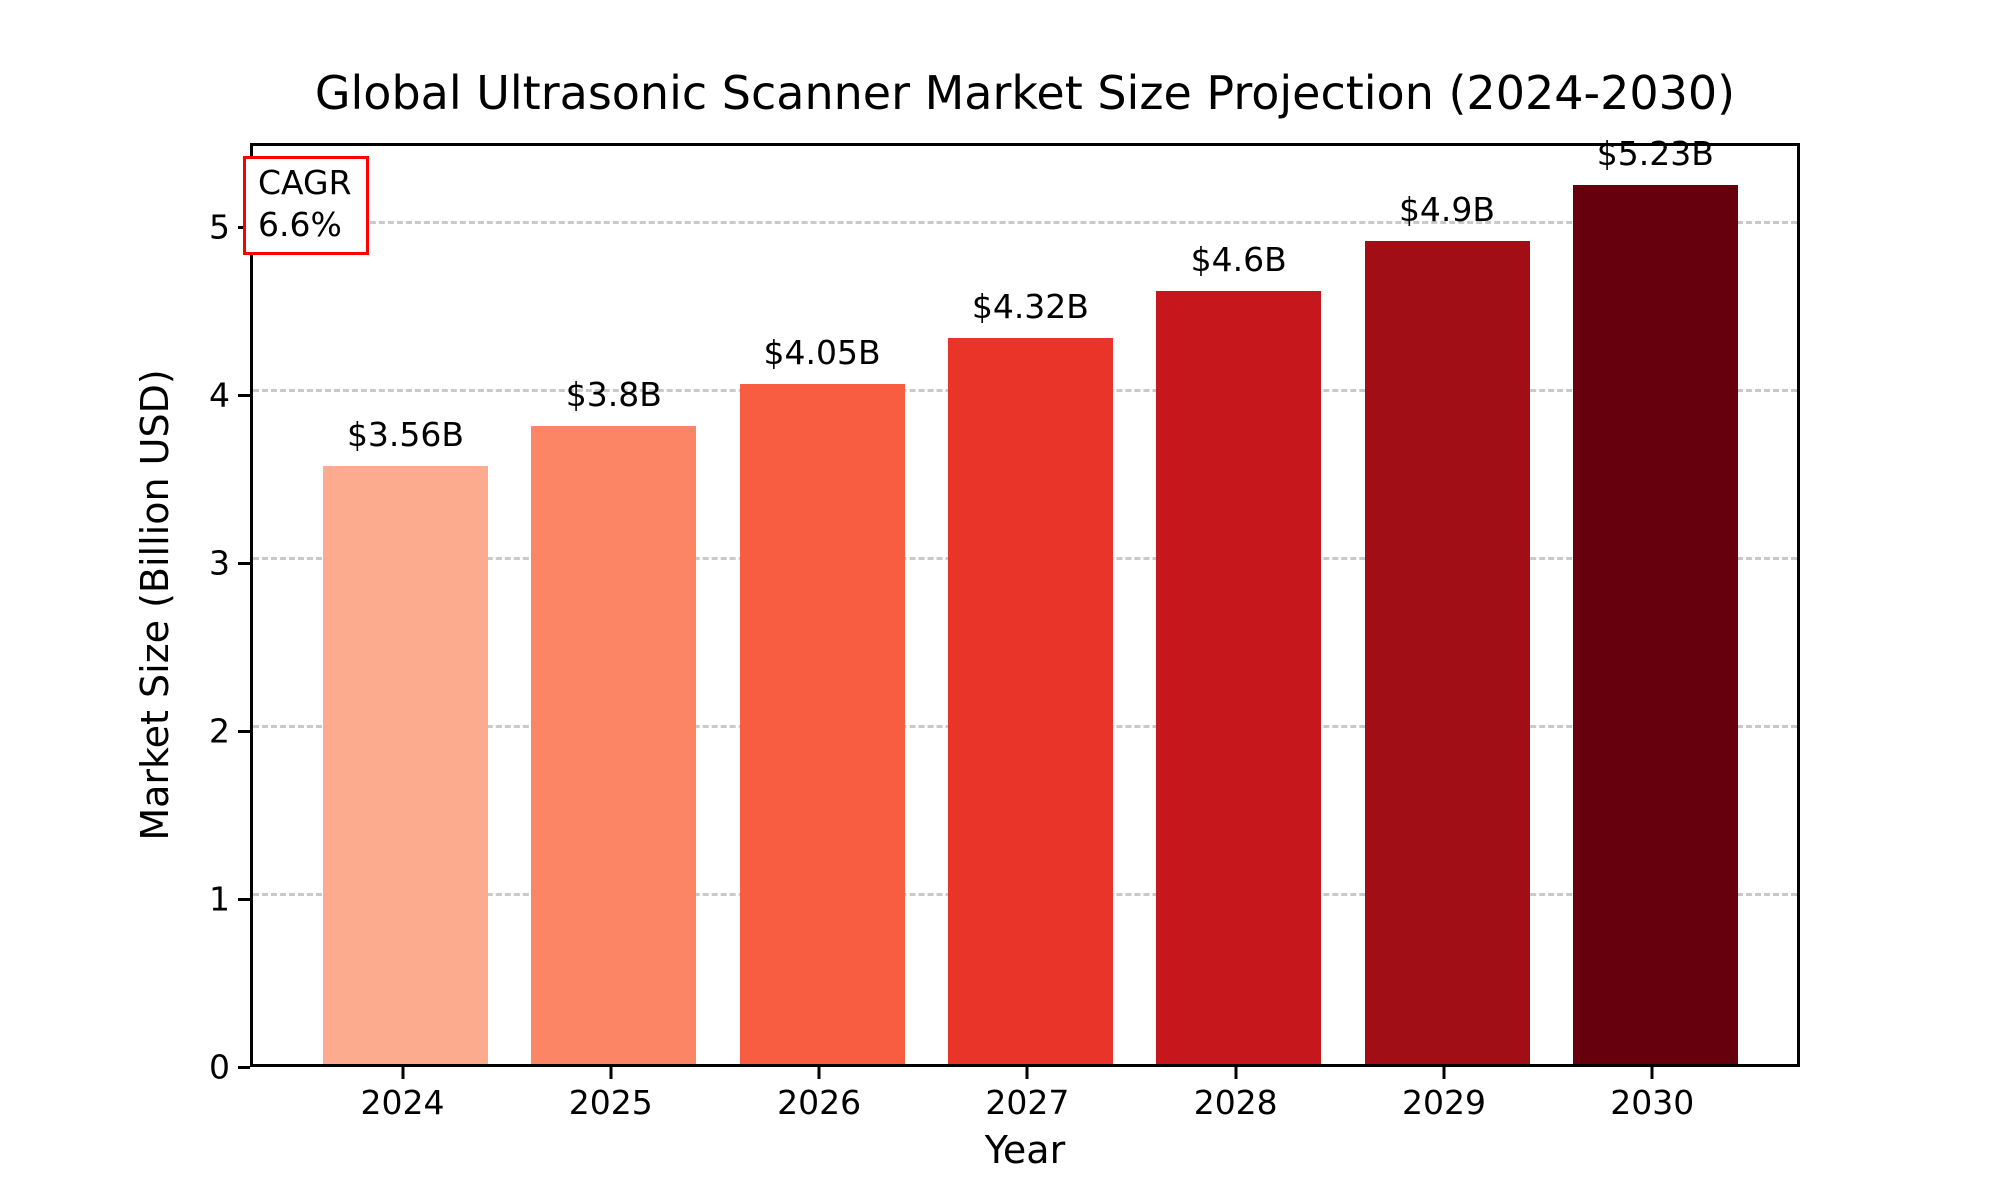  I want to click on xtick-label-2025: 2025, so click(610, 1102).